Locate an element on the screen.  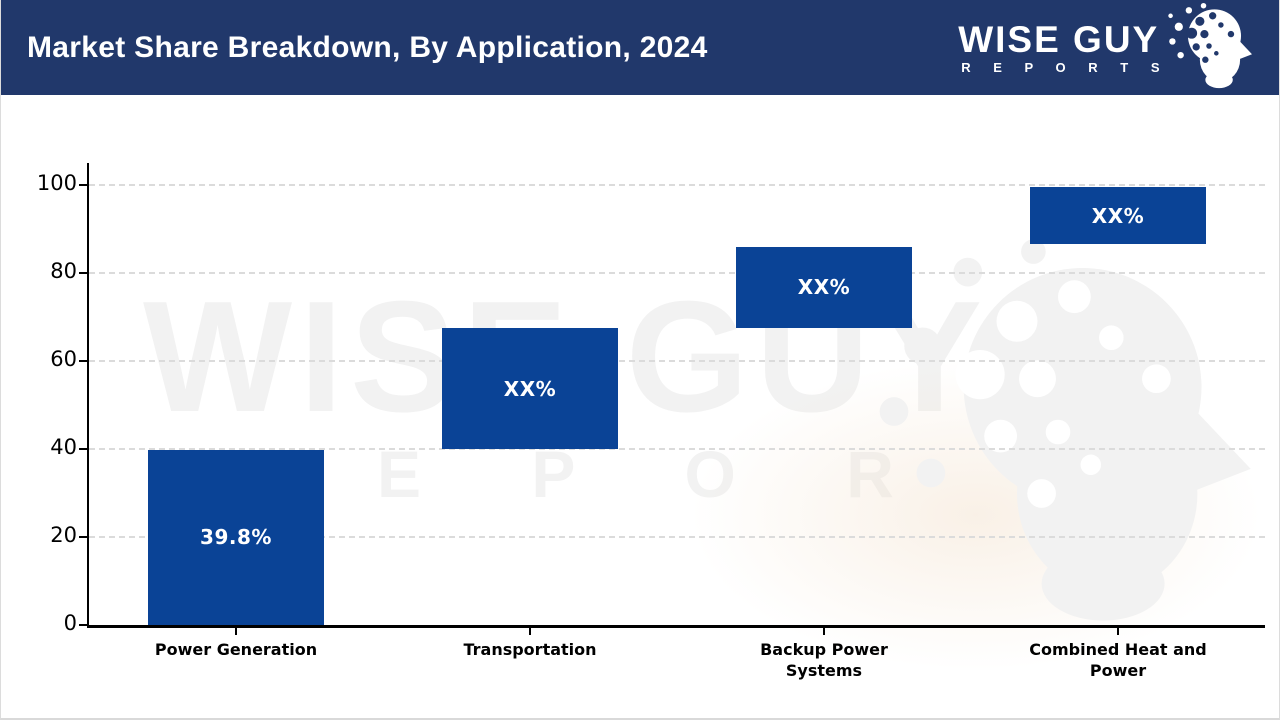
category-label-transportation: Transportation is located at coordinates (530, 649).